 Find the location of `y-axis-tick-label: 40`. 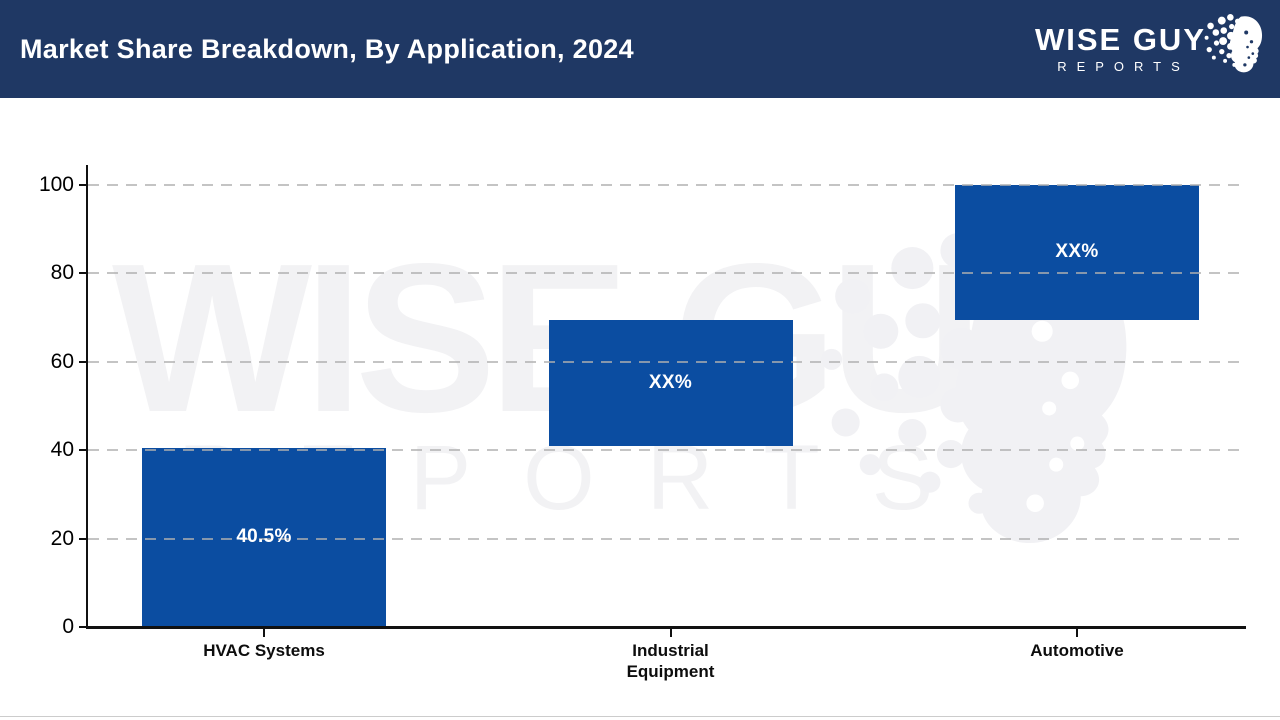

y-axis-tick-label: 40 is located at coordinates (62, 450).